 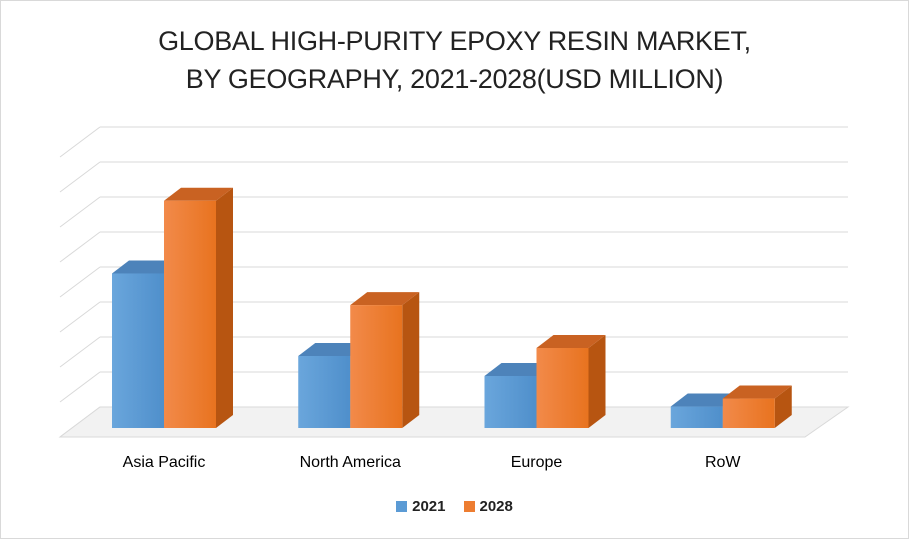 I want to click on legend-swatch-2021, so click(x=402, y=506).